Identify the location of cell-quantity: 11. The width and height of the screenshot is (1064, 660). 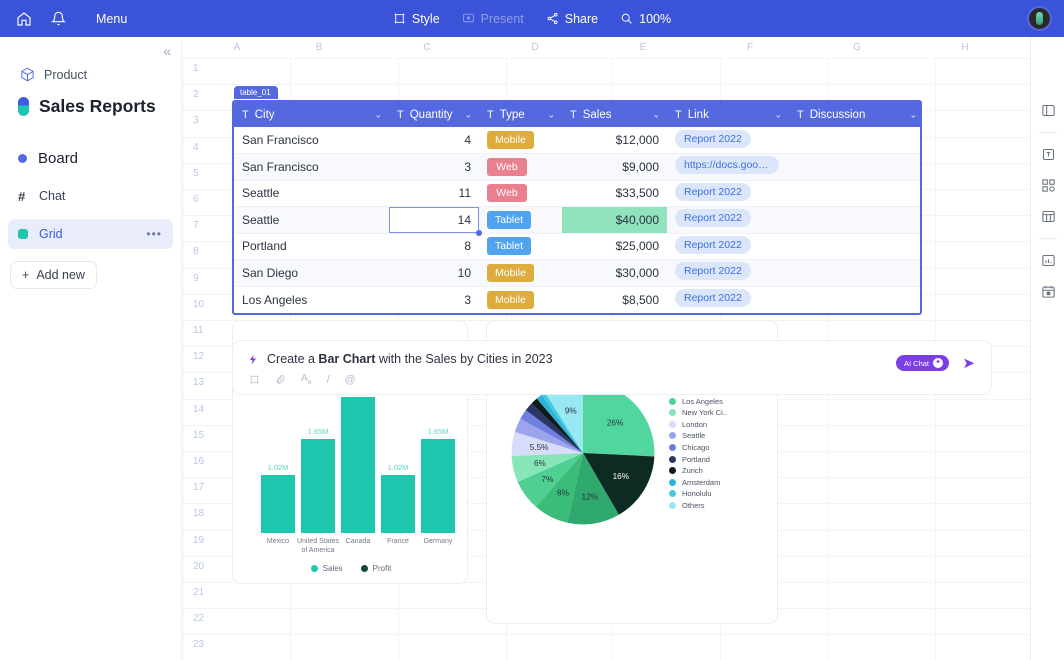
(434, 193).